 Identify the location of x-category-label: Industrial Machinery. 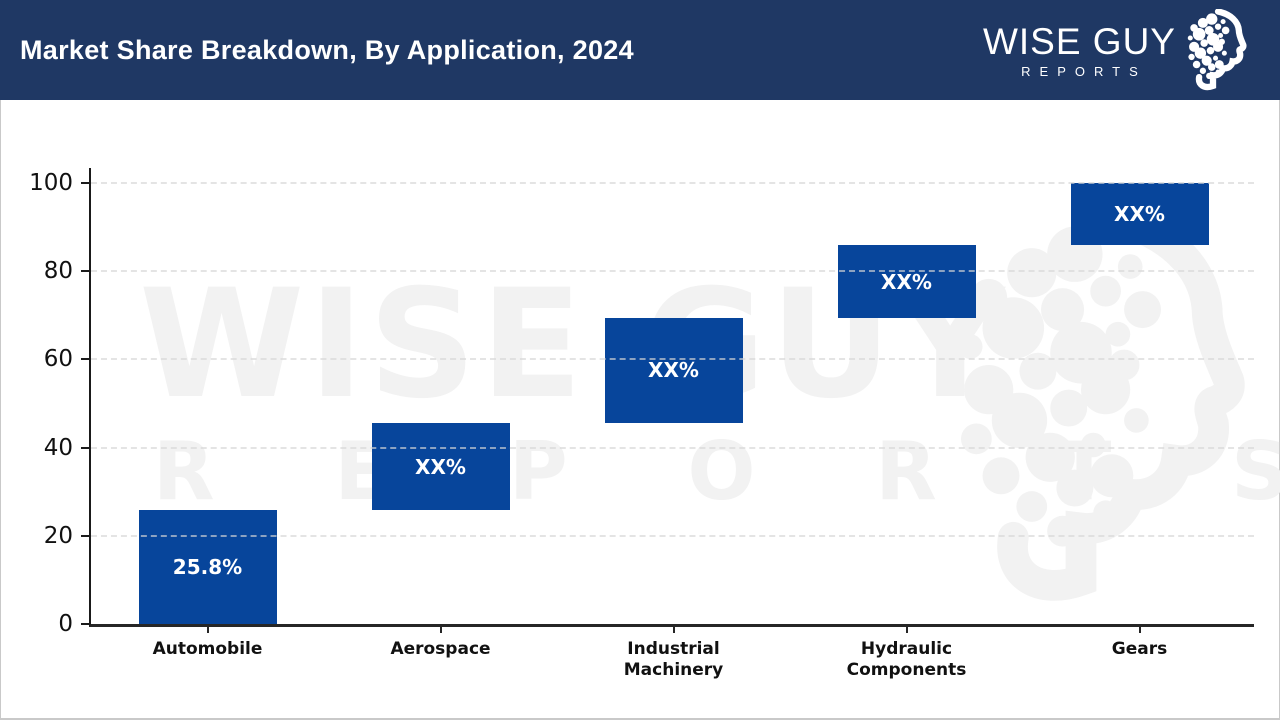
(673, 660).